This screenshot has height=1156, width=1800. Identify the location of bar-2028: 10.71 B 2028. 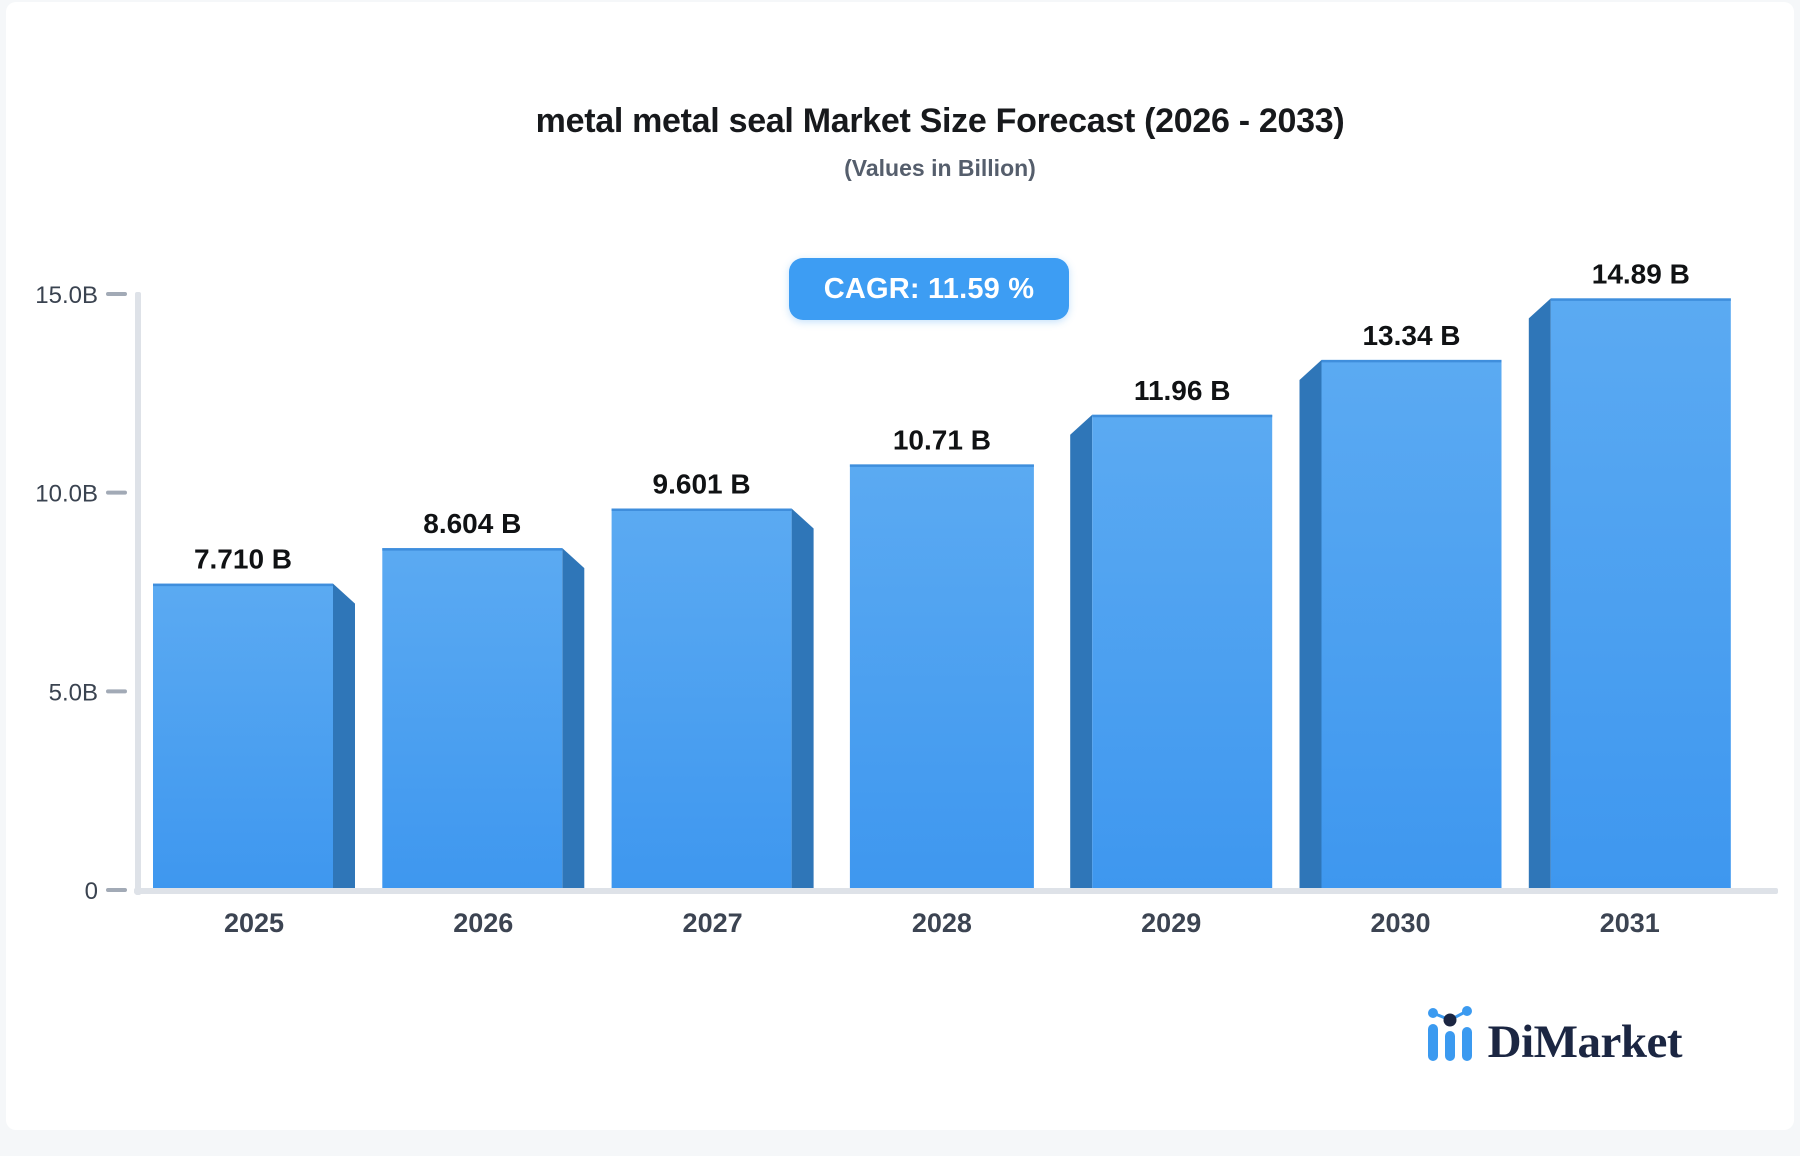
(941, 681).